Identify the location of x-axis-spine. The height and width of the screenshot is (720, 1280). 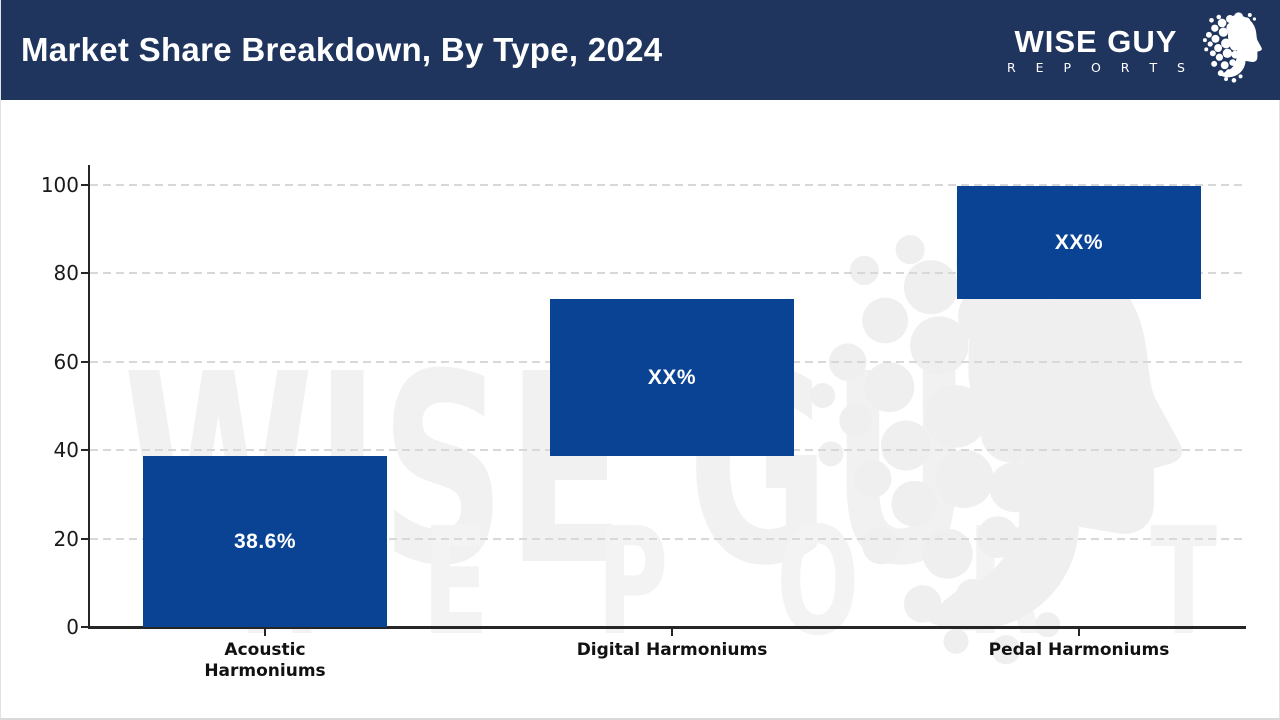
(667, 627).